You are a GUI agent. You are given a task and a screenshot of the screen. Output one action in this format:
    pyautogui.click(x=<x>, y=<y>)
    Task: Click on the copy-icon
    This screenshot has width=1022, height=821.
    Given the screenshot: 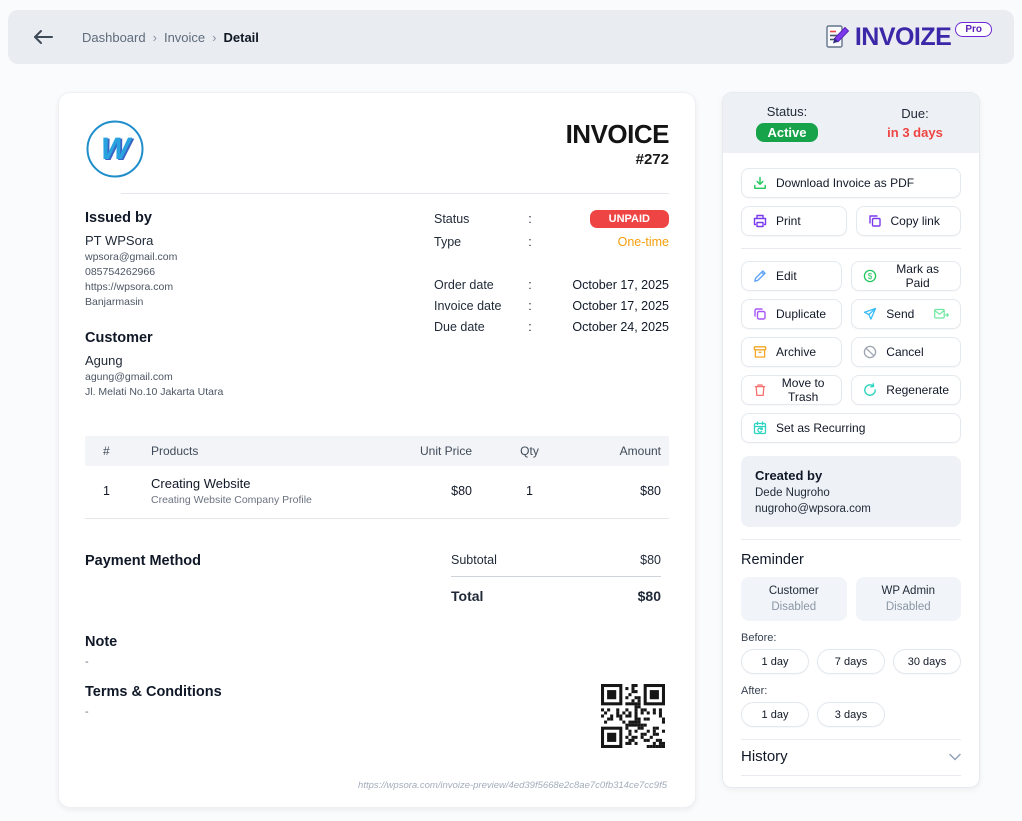 What is the action you would take?
    pyautogui.click(x=875, y=221)
    